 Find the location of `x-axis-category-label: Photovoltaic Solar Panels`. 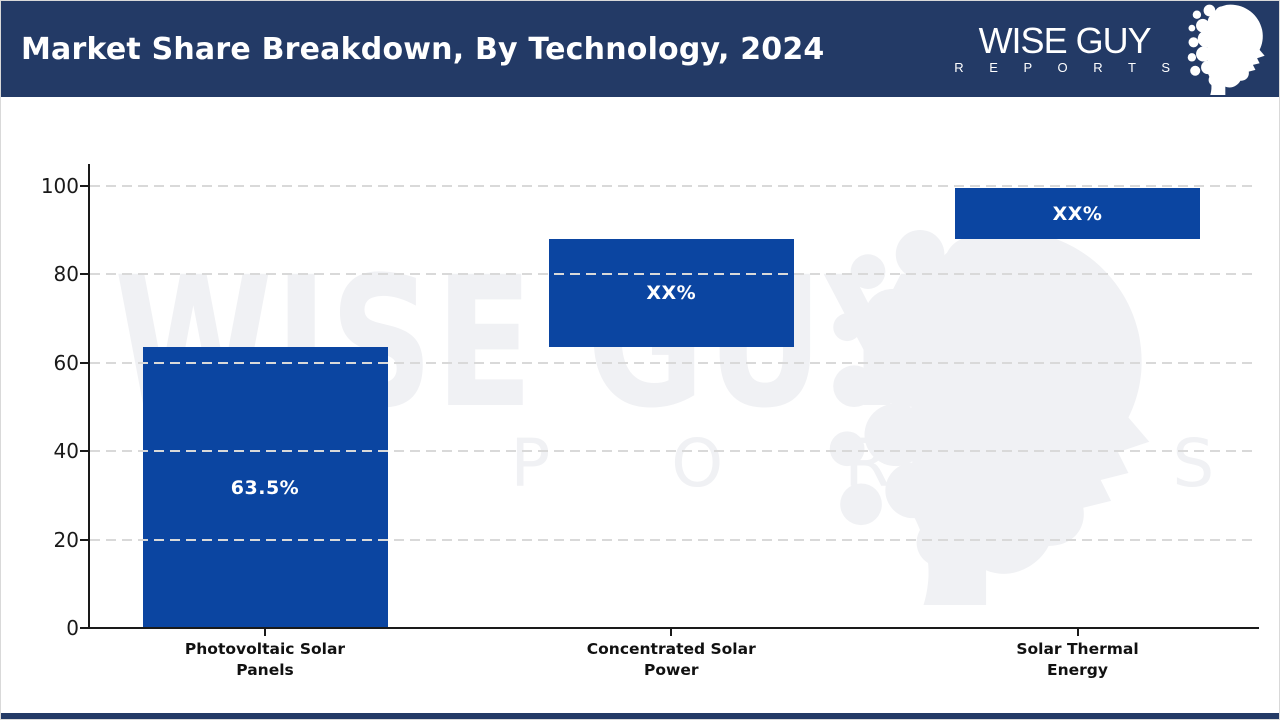

x-axis-category-label: Photovoltaic Solar Panels is located at coordinates (265, 660).